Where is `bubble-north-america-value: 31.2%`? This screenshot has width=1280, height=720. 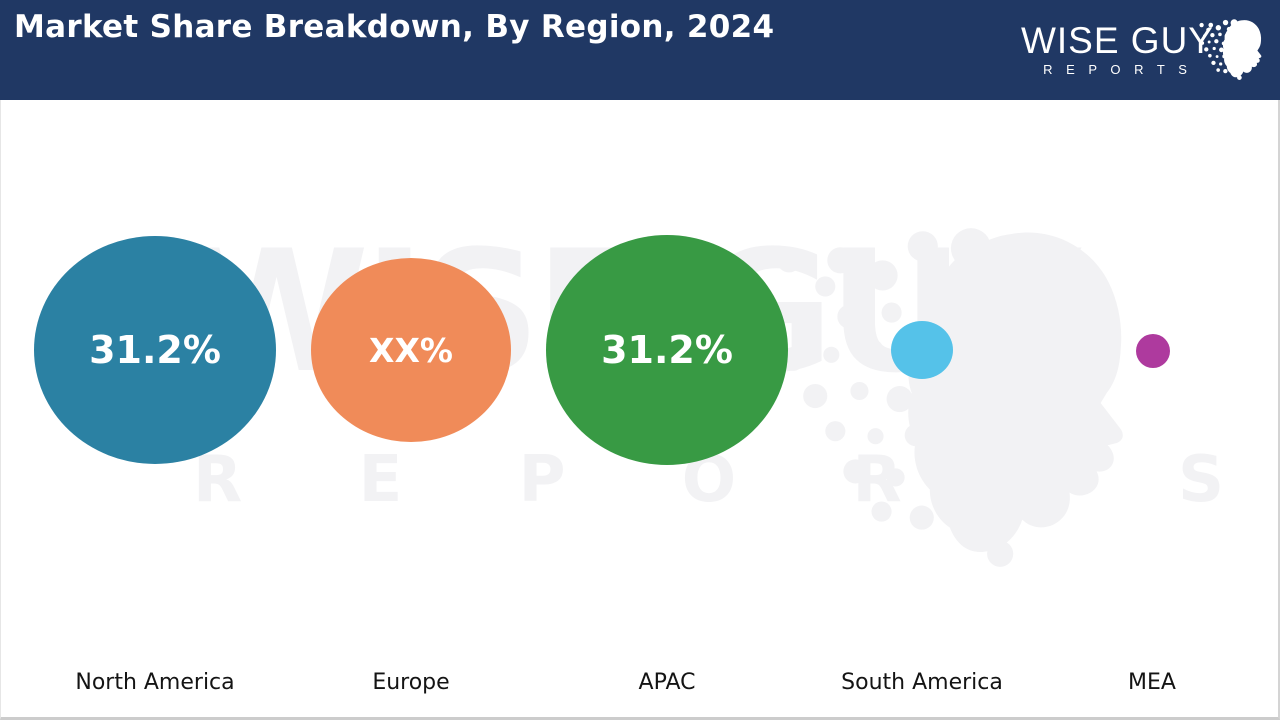
bubble-north-america-value: 31.2% is located at coordinates (155, 350).